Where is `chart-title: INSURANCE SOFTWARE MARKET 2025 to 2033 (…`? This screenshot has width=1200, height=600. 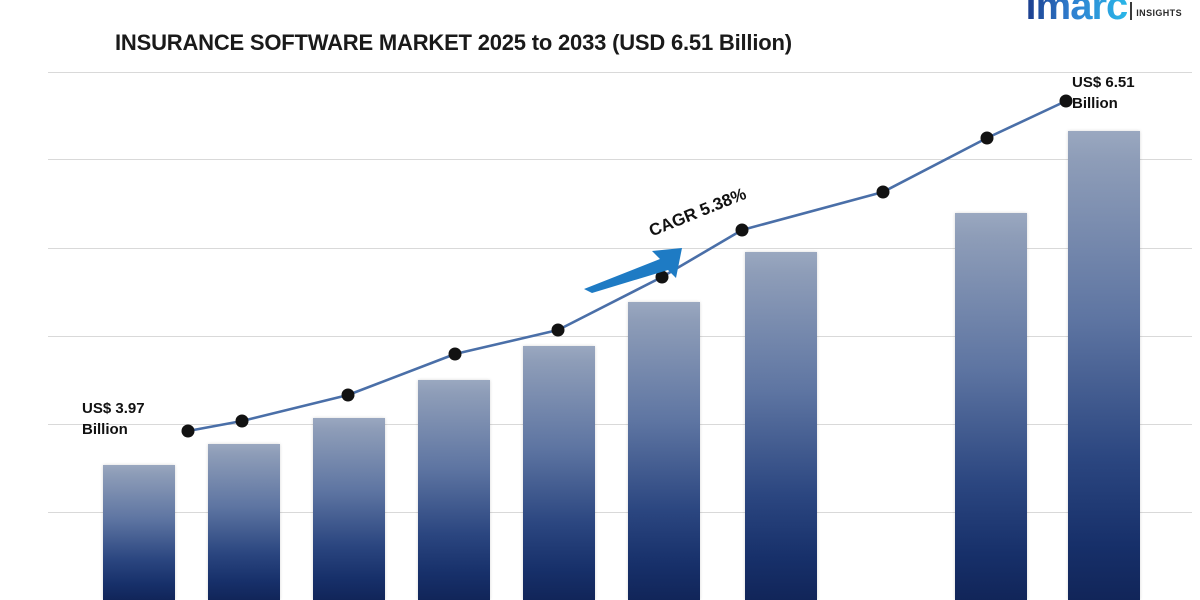 chart-title: INSURANCE SOFTWARE MARKET 2025 to 2033 (… is located at coordinates (453, 42).